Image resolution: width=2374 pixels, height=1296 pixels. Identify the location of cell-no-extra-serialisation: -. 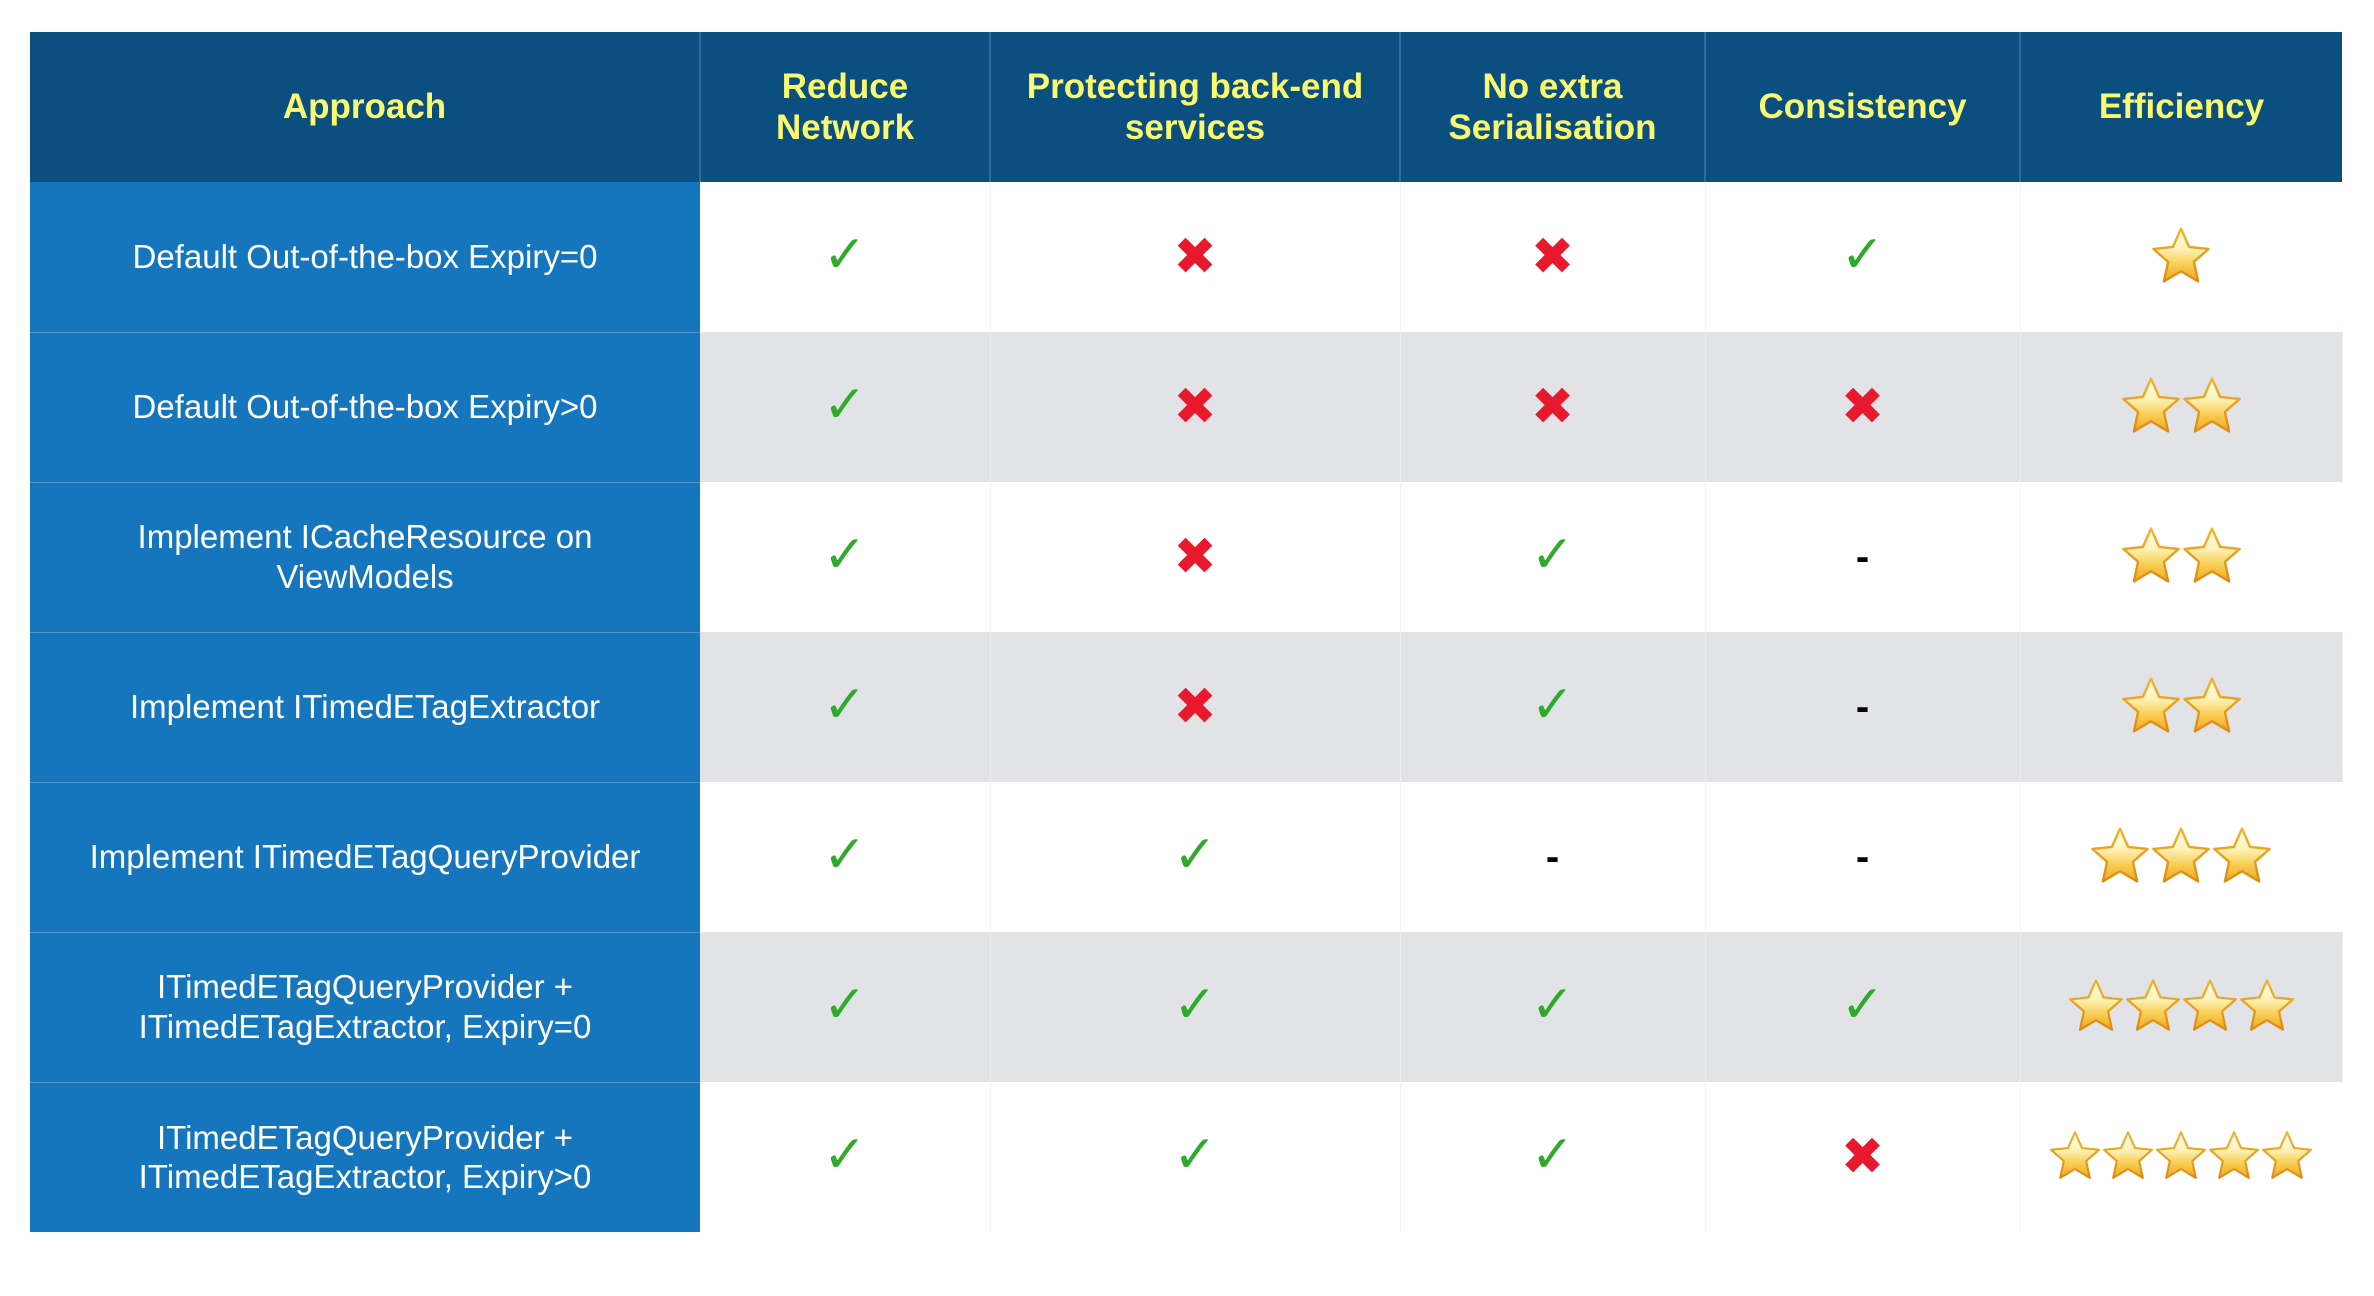
(1553, 857).